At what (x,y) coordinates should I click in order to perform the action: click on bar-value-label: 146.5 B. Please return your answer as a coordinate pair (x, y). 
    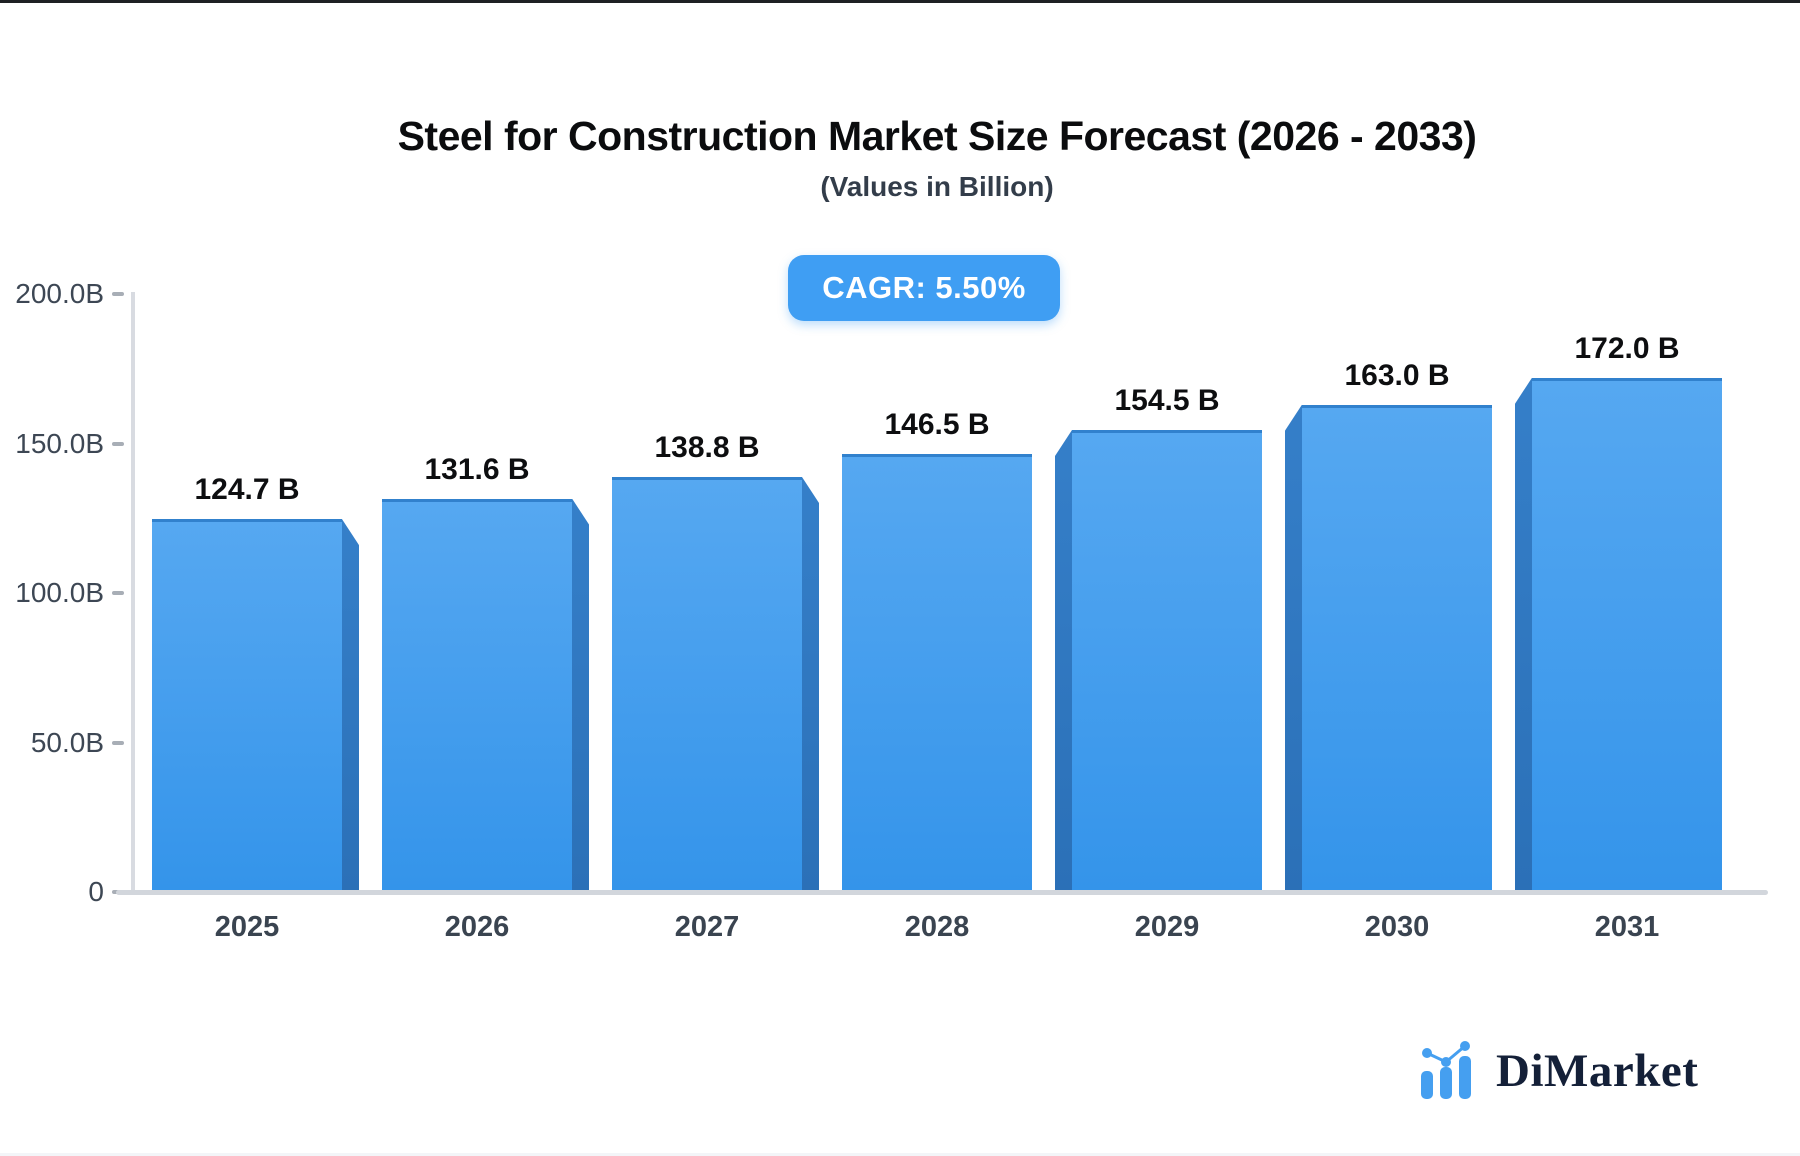
    Looking at the image, I should click on (937, 424).